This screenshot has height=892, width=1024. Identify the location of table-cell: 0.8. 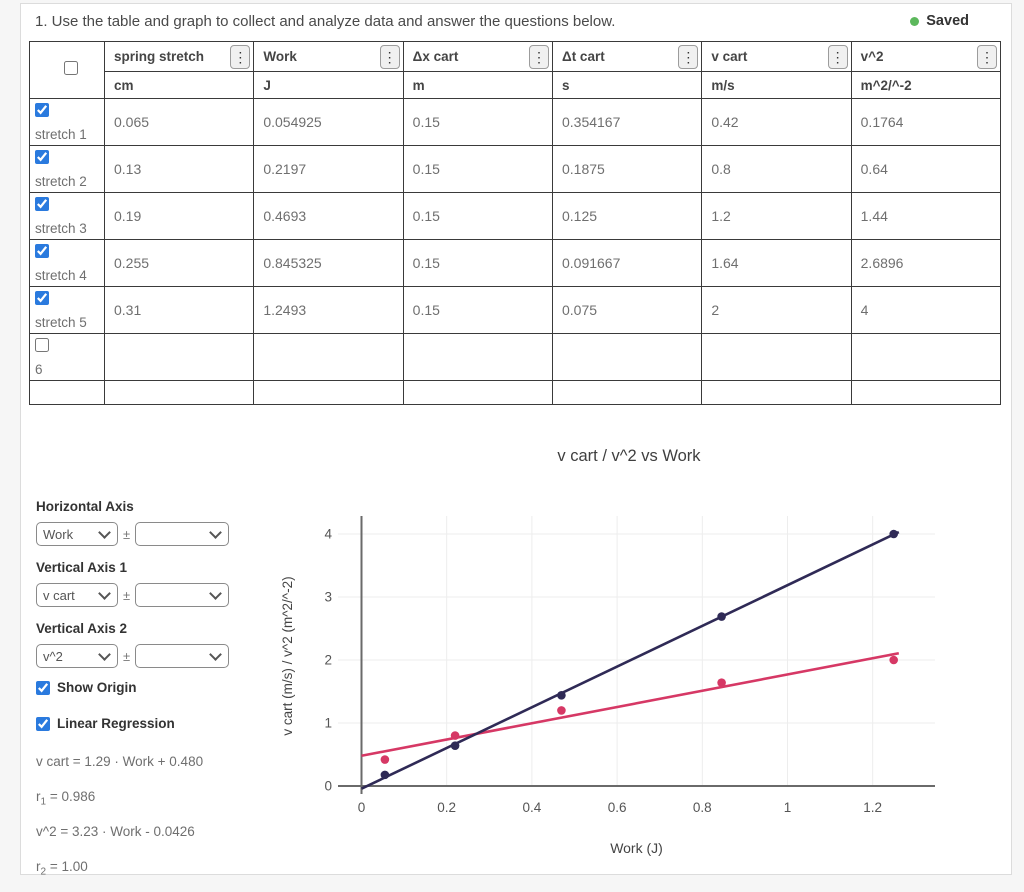
(776, 169).